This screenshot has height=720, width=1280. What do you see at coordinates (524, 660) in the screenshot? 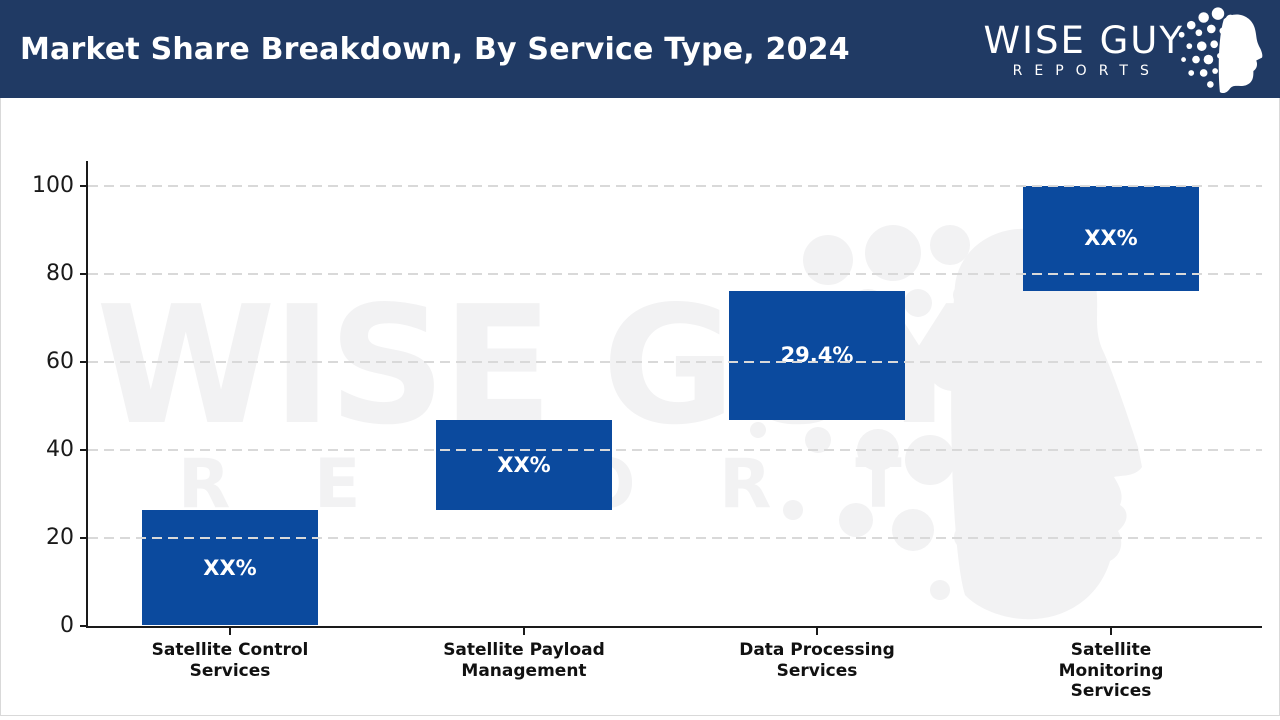
I see `x-category-label-2: Satellite Payload Management` at bounding box center [524, 660].